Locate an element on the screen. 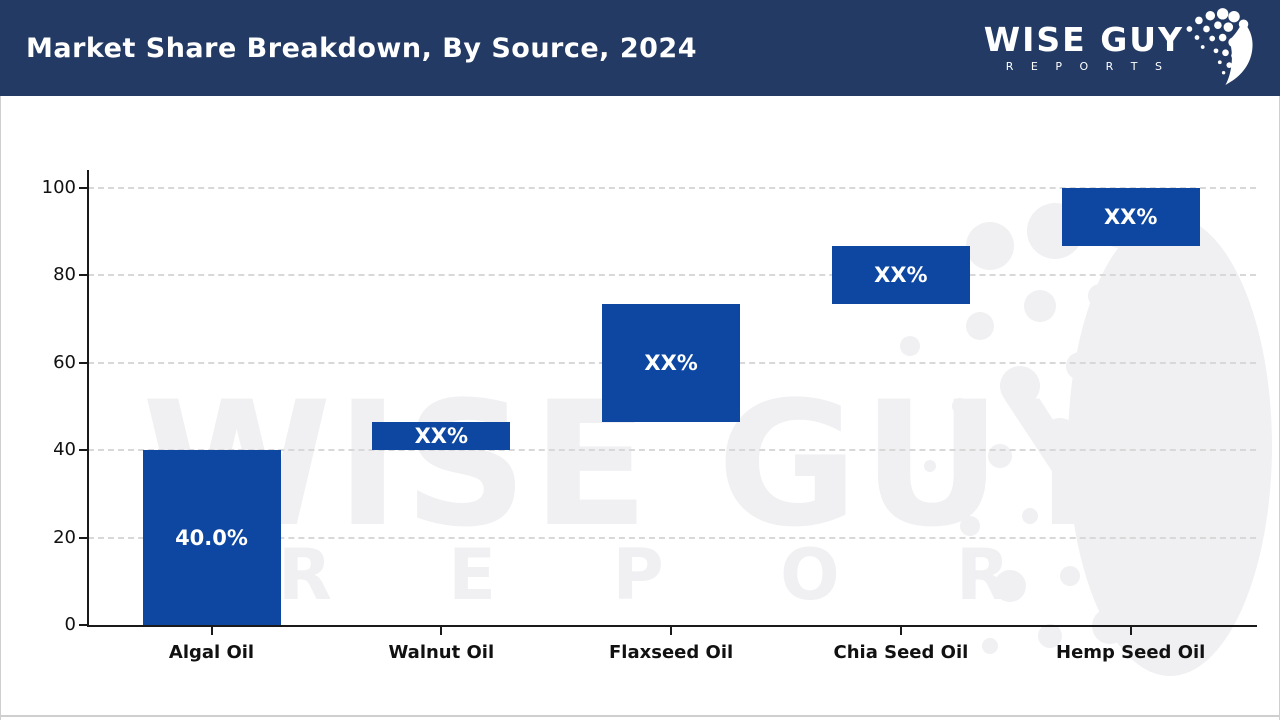  x-tick-label: Walnut Oil is located at coordinates (441, 652).